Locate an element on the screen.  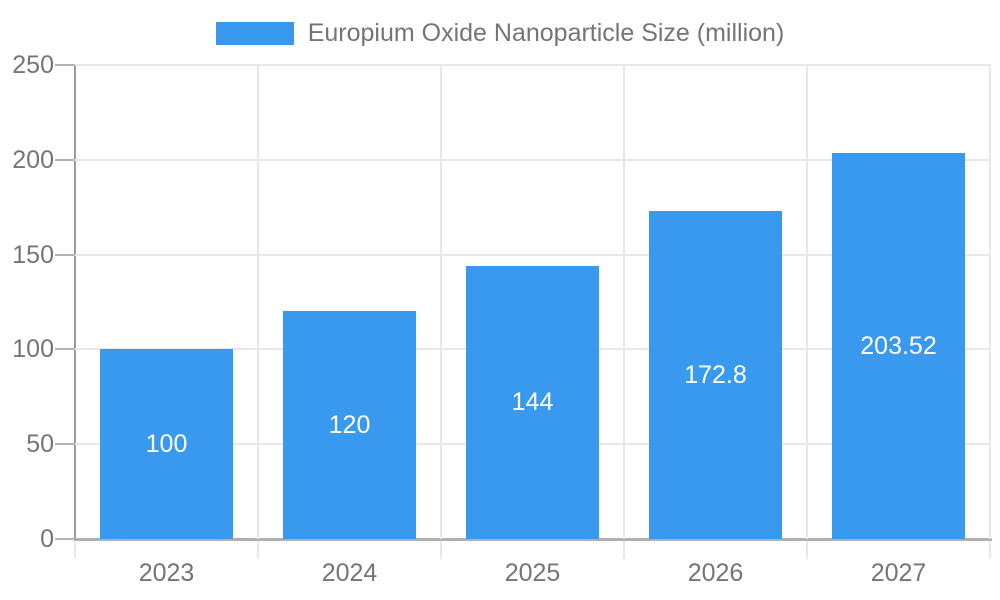
y-axis-tick-label: 100 is located at coordinates (33, 349).